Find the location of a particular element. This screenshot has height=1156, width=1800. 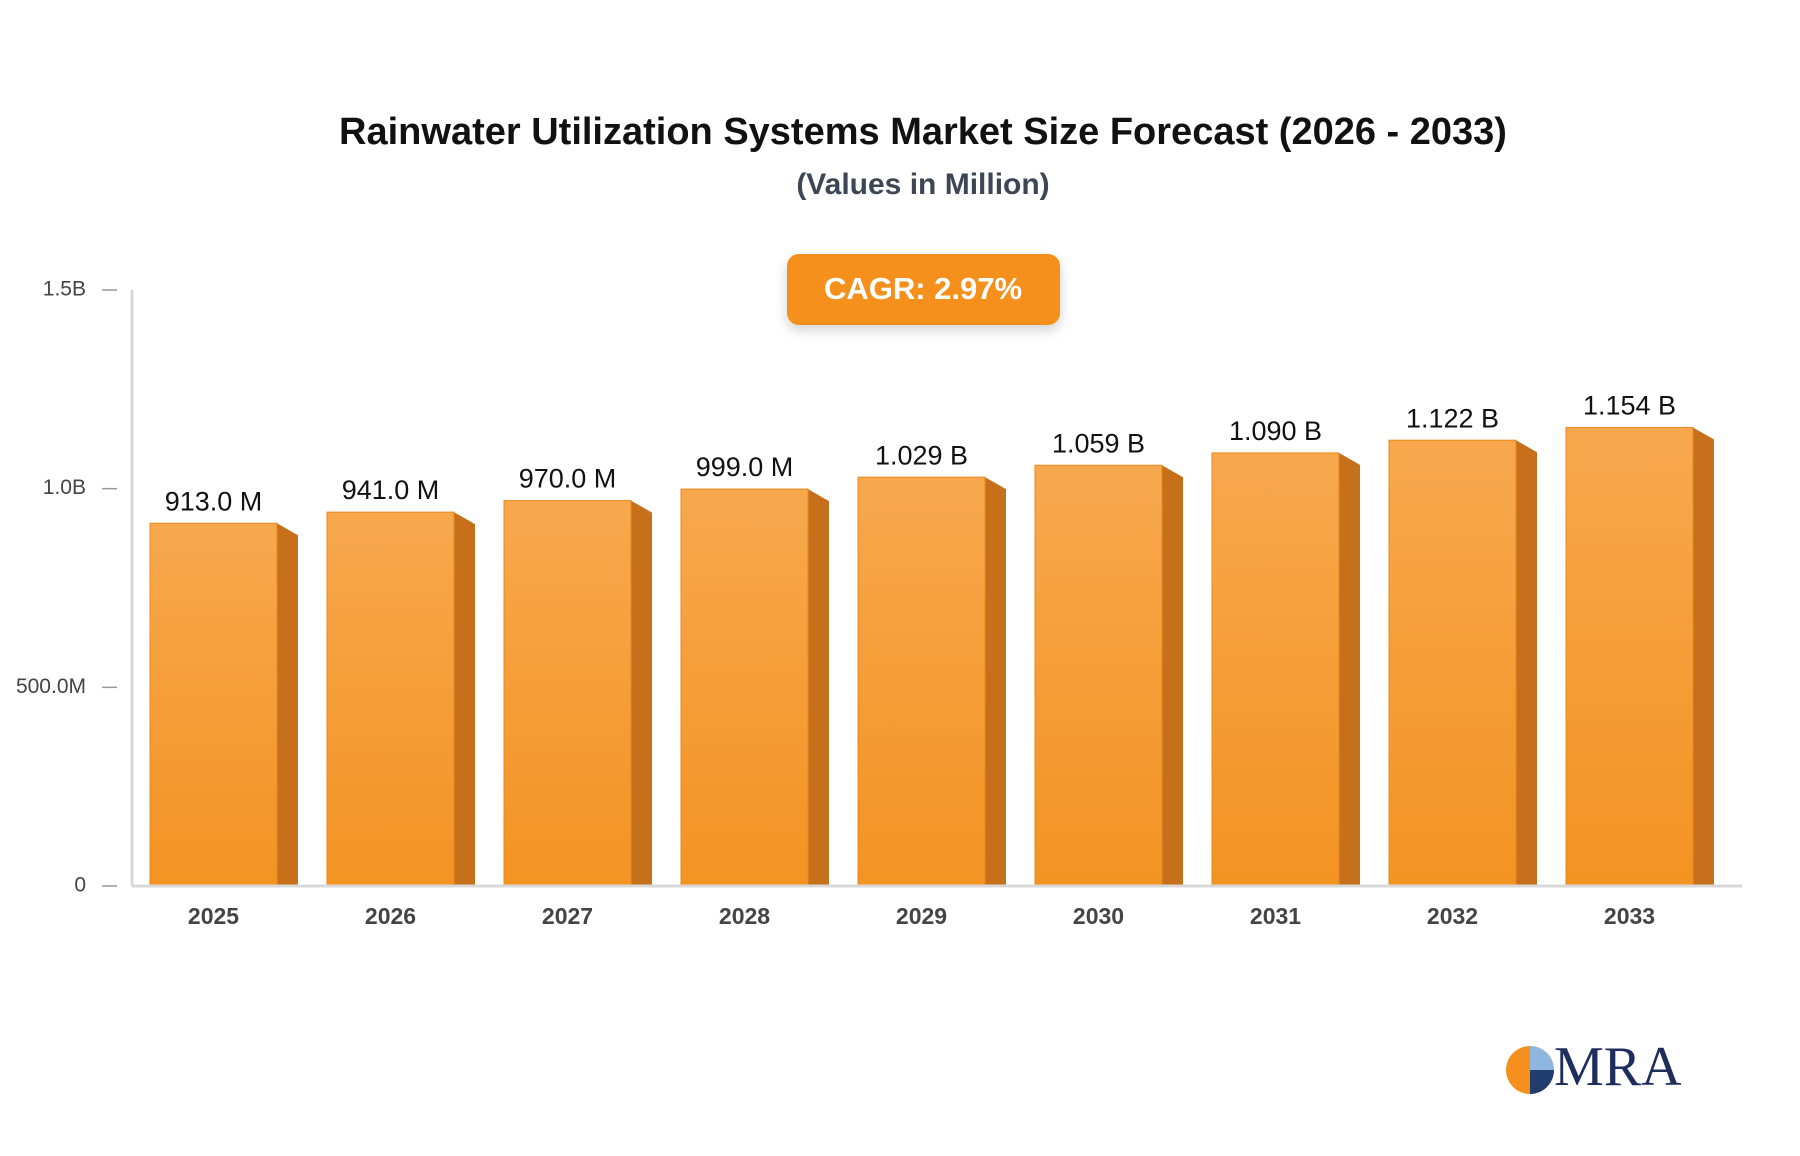

y-tick-label: 1.5B is located at coordinates (64, 289).